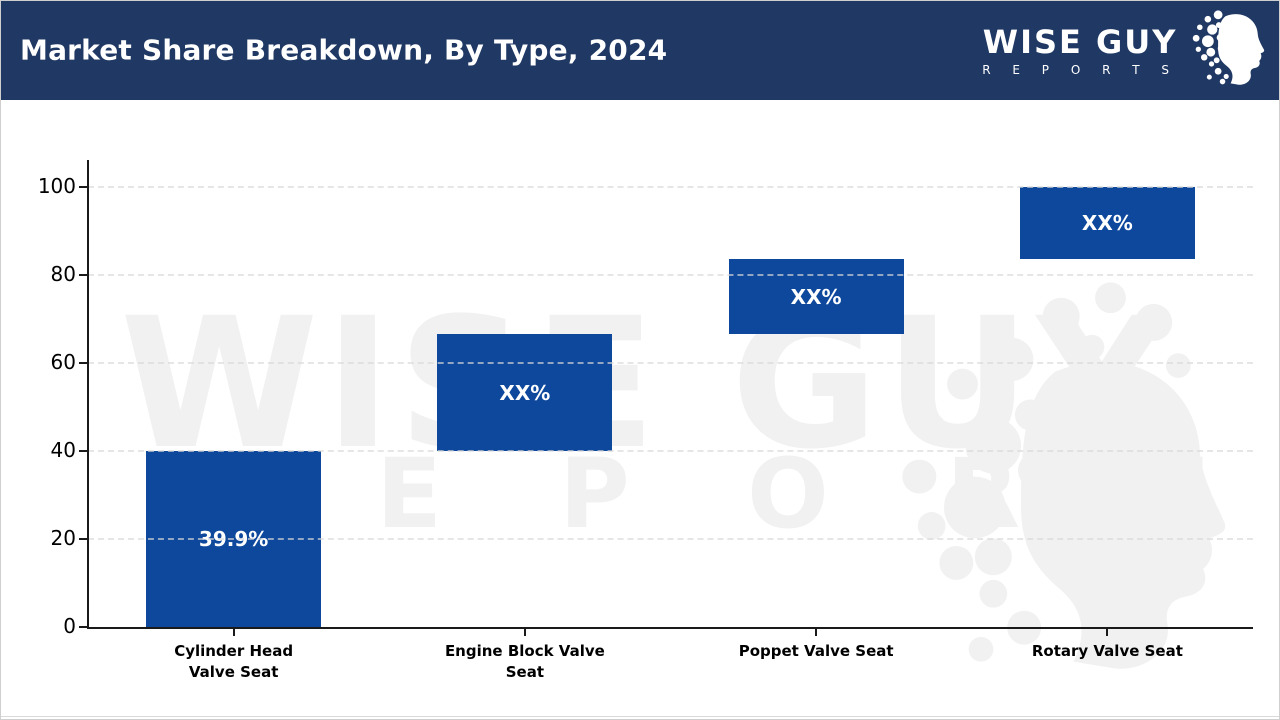 This screenshot has height=720, width=1280. What do you see at coordinates (69, 626) in the screenshot?
I see `y-tick-label: 0` at bounding box center [69, 626].